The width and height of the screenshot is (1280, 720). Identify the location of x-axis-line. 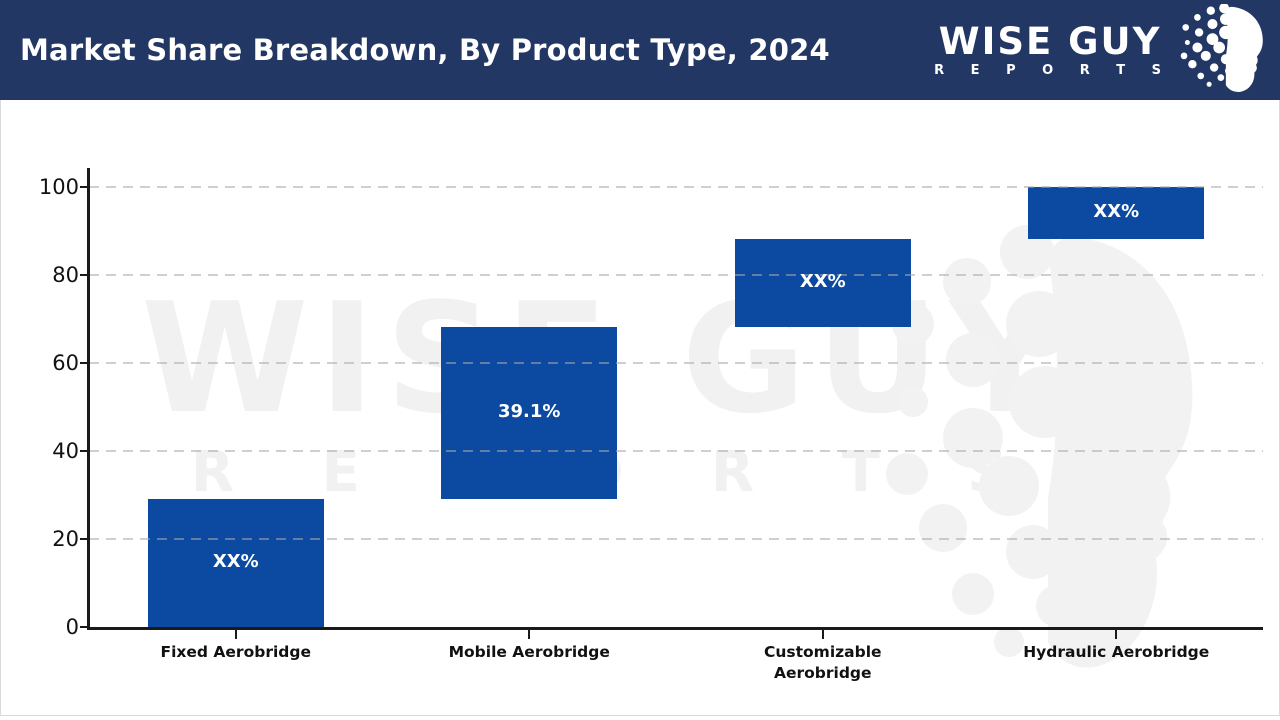
(675, 628).